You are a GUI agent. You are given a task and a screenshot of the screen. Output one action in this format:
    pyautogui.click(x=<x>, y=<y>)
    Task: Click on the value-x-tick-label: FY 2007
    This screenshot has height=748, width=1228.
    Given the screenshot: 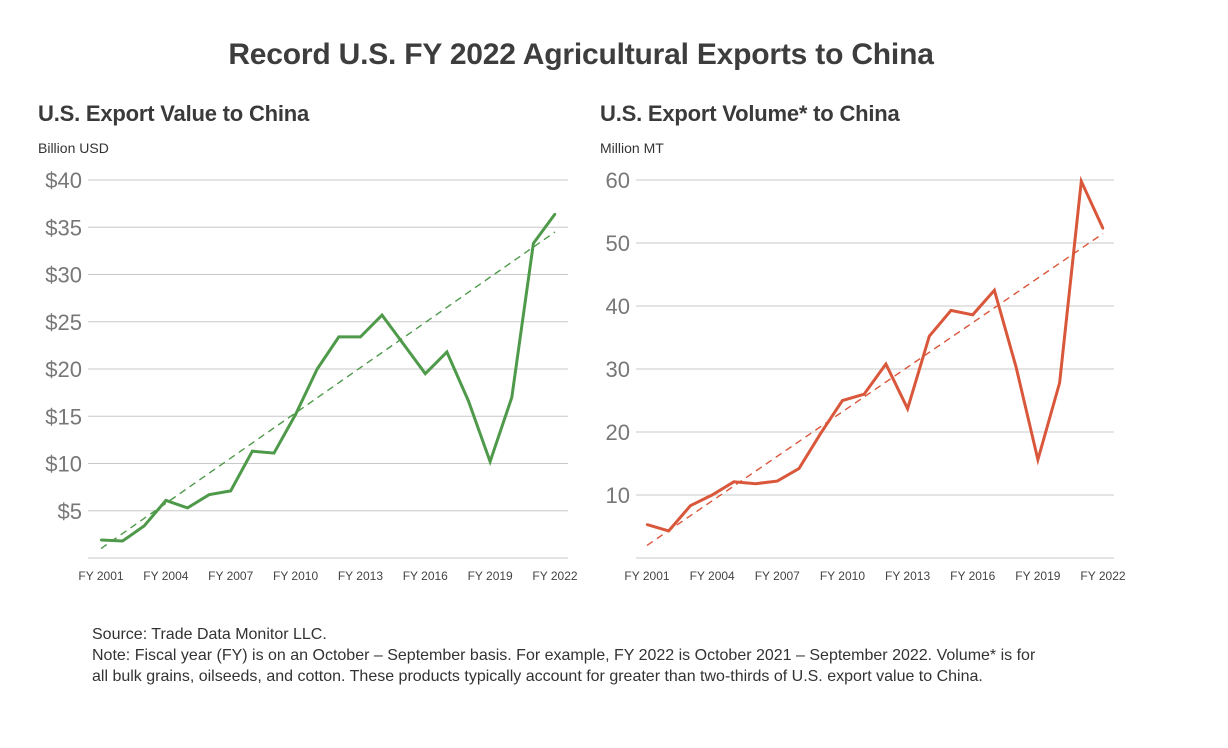 What is the action you would take?
    pyautogui.click(x=230, y=576)
    